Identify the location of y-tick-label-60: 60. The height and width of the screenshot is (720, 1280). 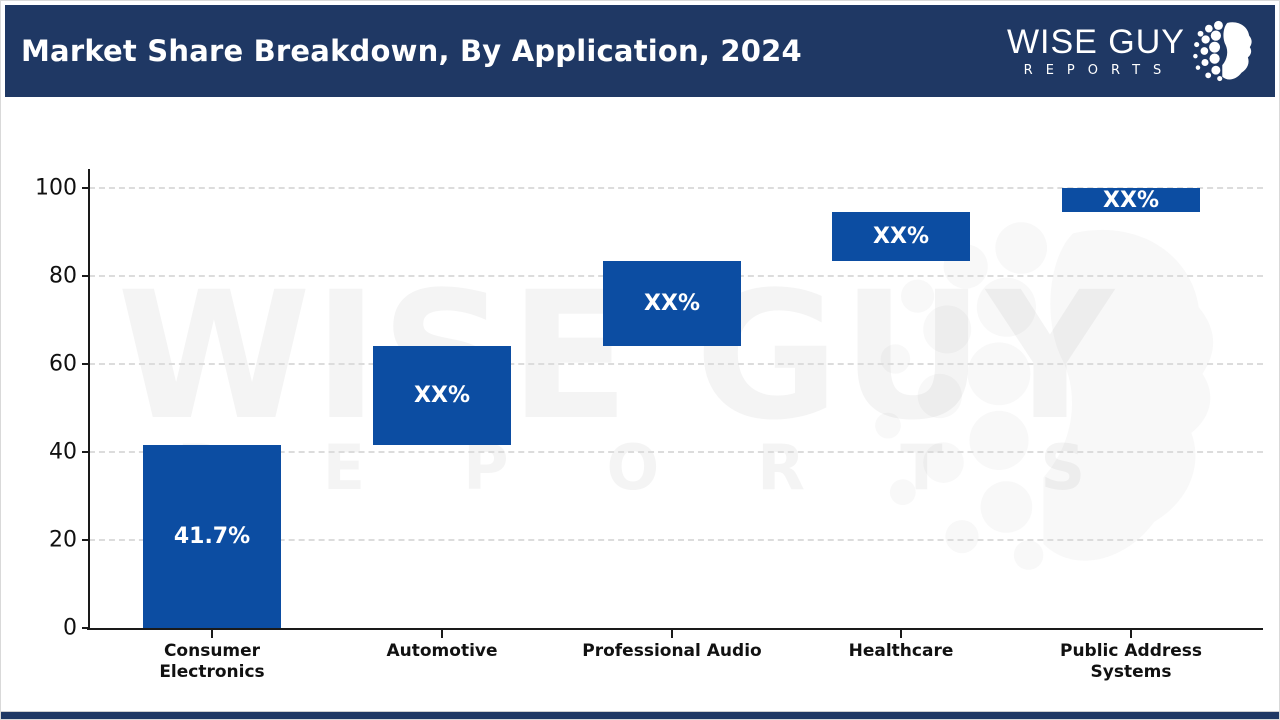
(63, 364).